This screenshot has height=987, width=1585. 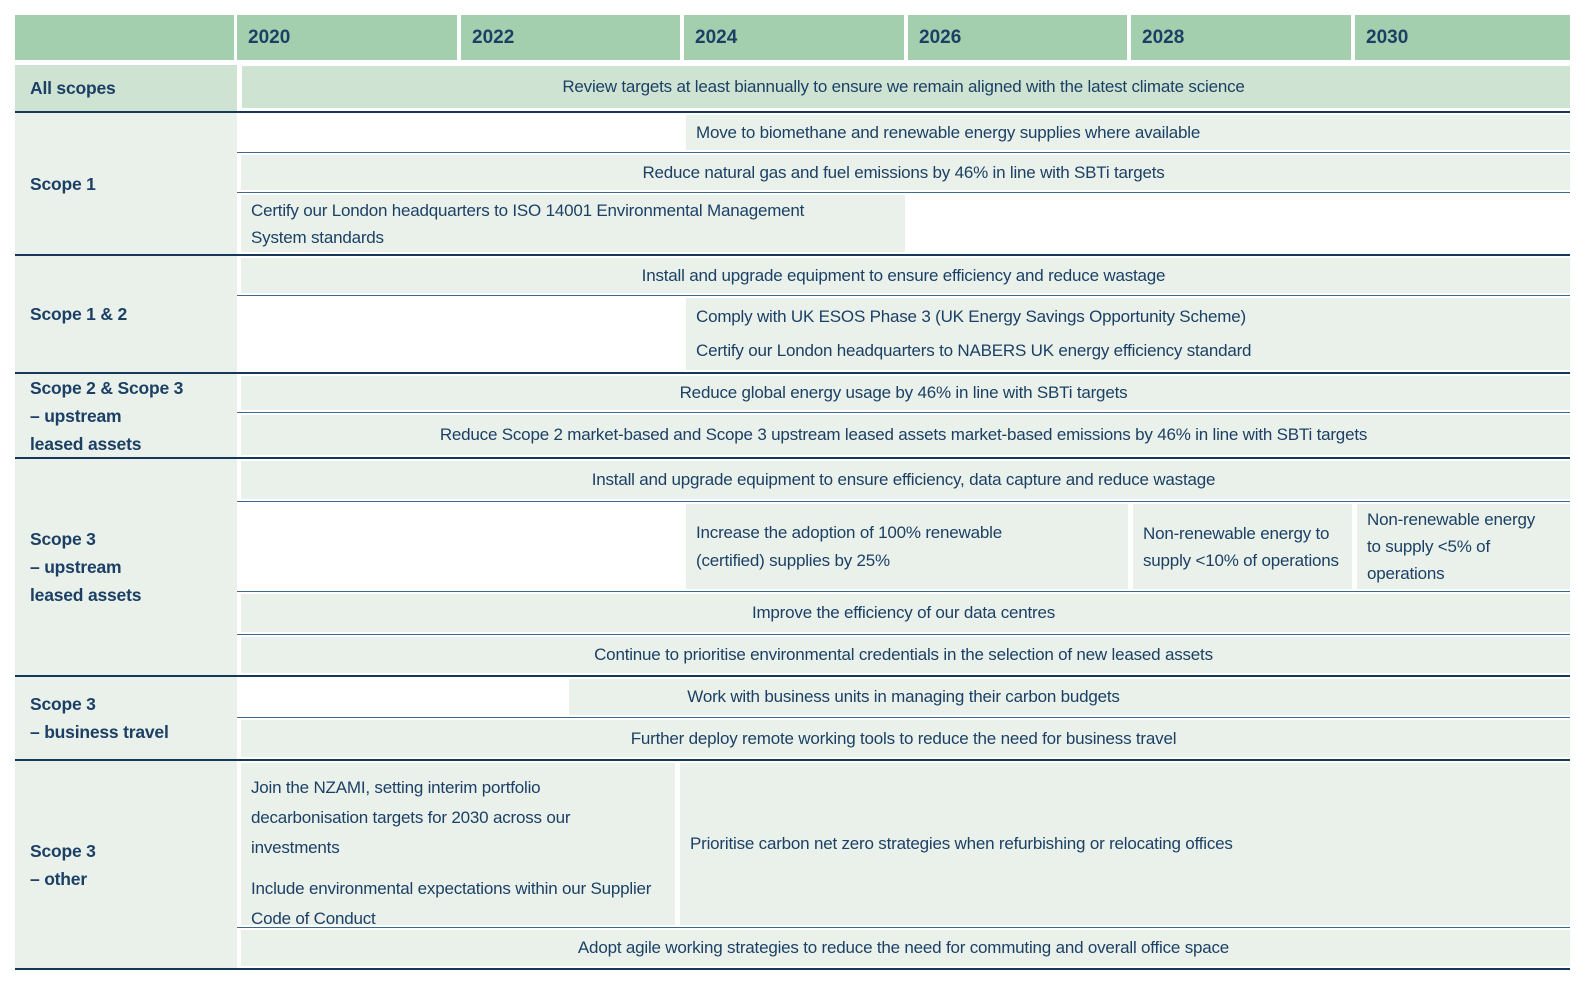 I want to click on year-header-2028: 2028, so click(x=1241, y=37).